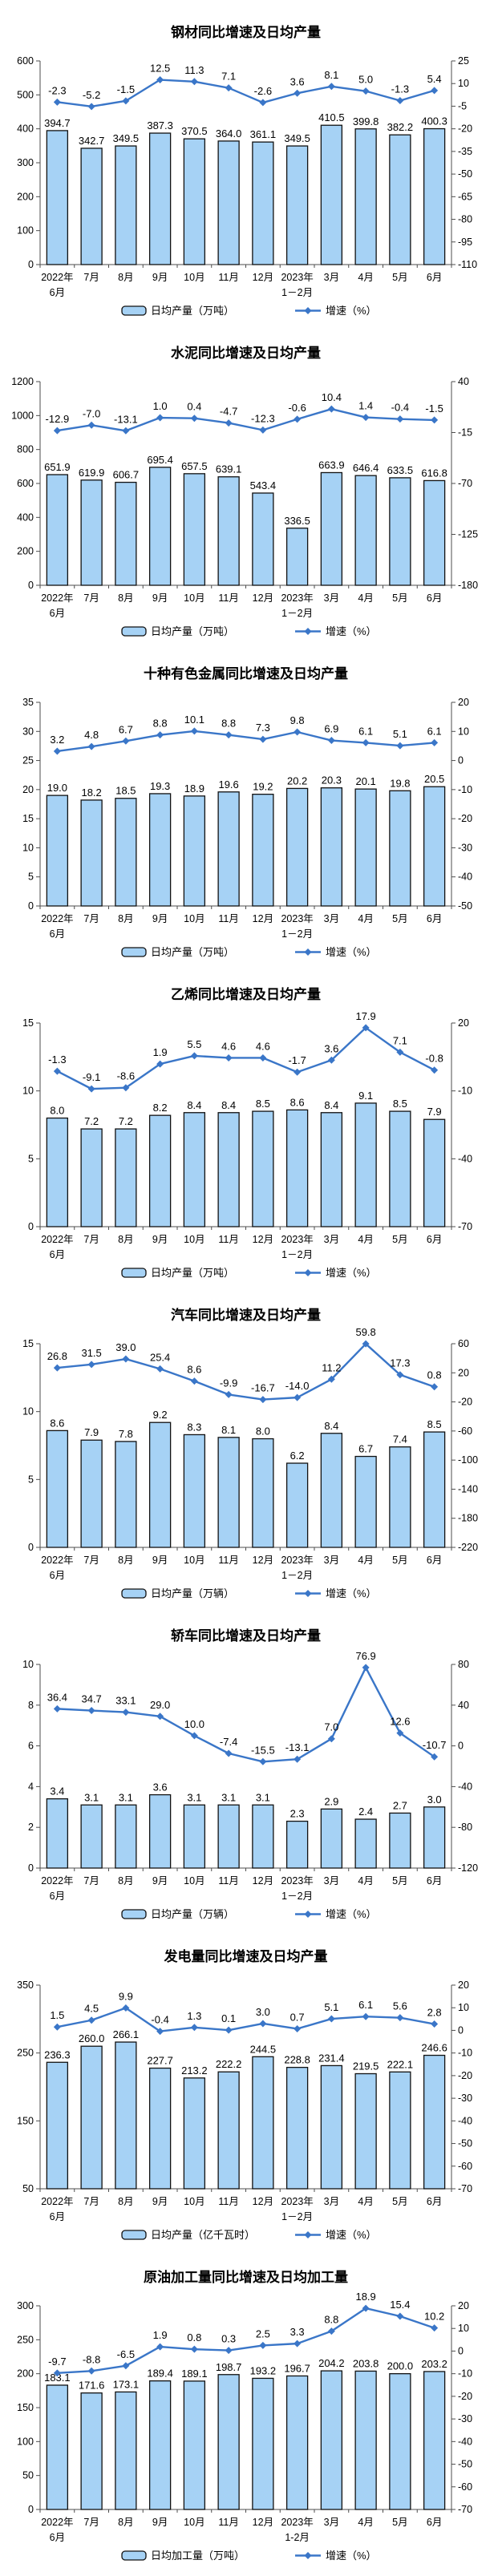 This screenshot has height=2576, width=498. Describe the element at coordinates (331, 1367) in the screenshot. I see `line-value-label: 11.2` at that location.